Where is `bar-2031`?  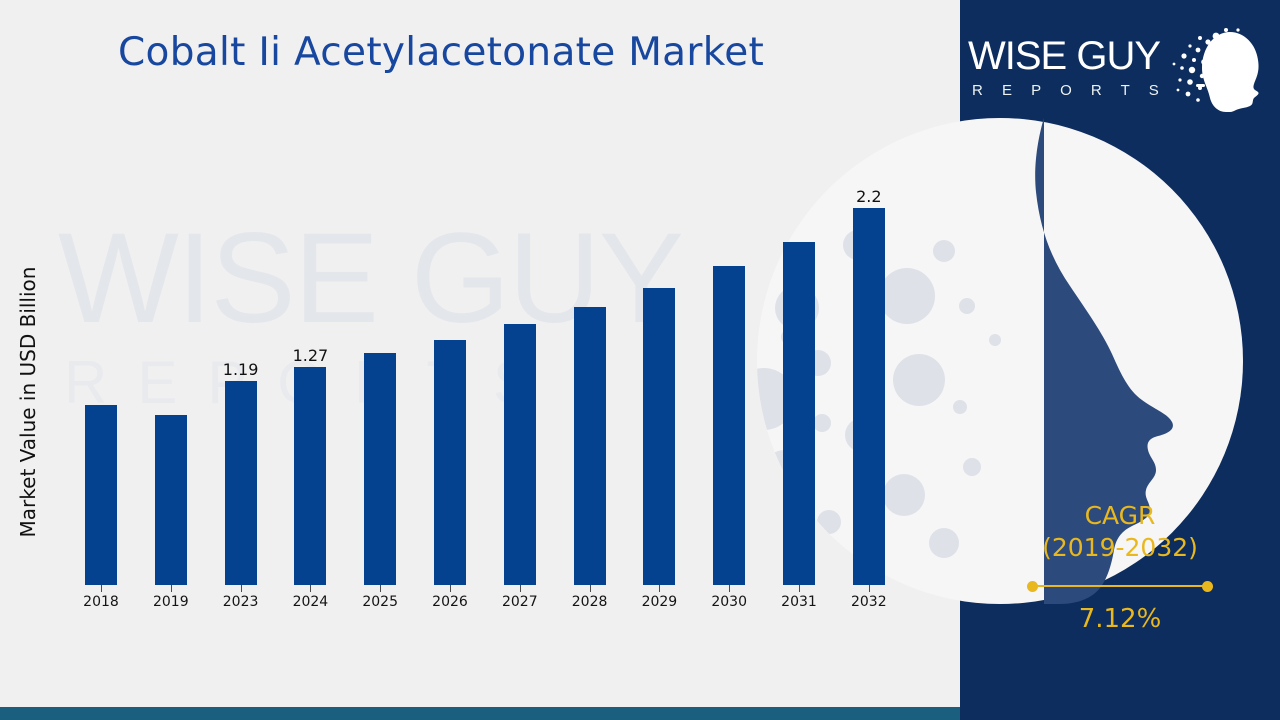
bar-2031 is located at coordinates (799, 413).